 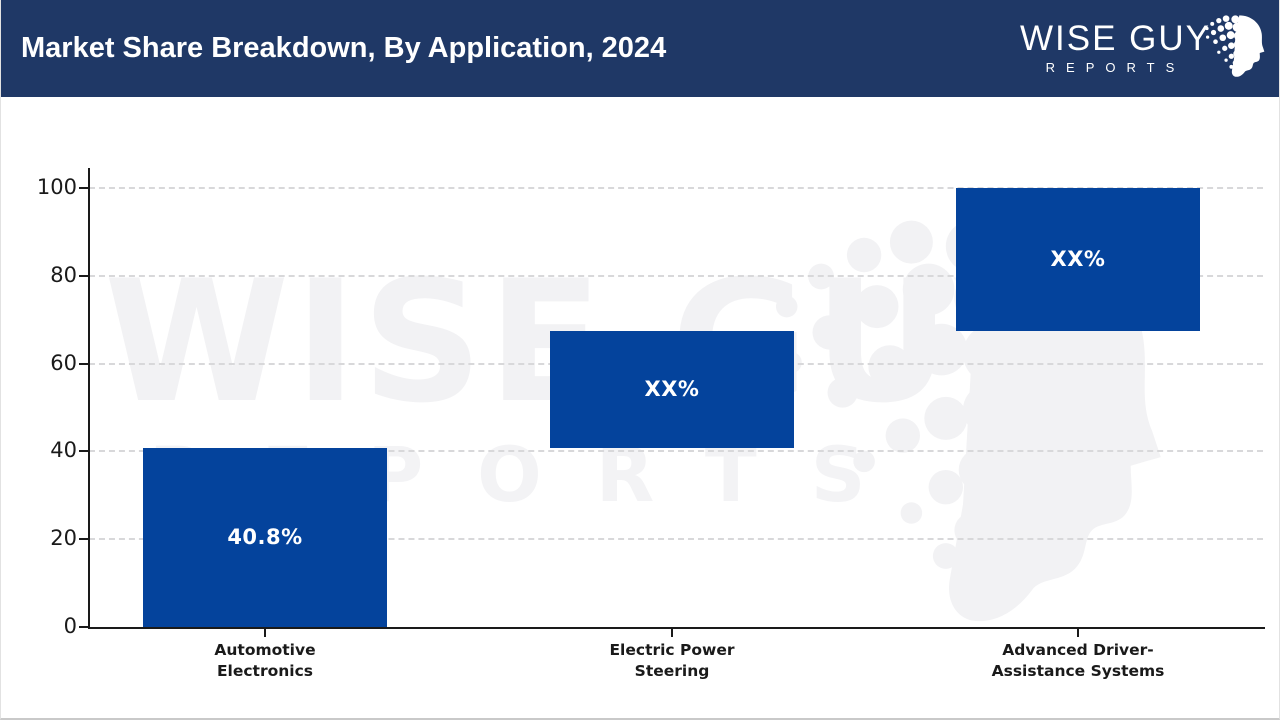 I want to click on y-axis-line, so click(x=89, y=398).